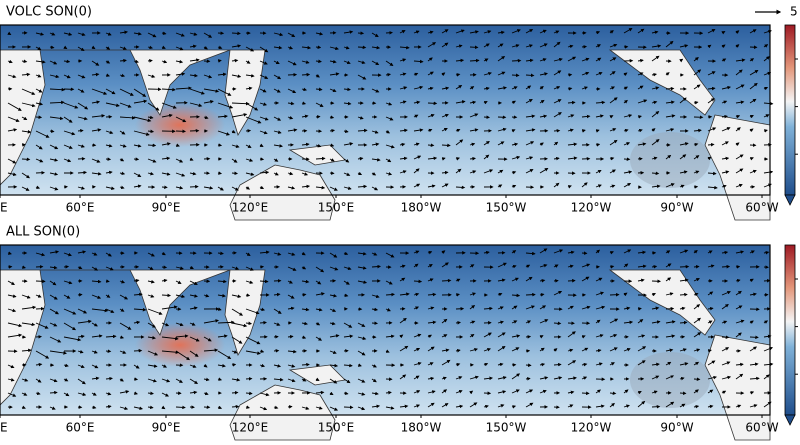 This screenshot has height=445, width=800. I want to click on land, so click(135, 302).